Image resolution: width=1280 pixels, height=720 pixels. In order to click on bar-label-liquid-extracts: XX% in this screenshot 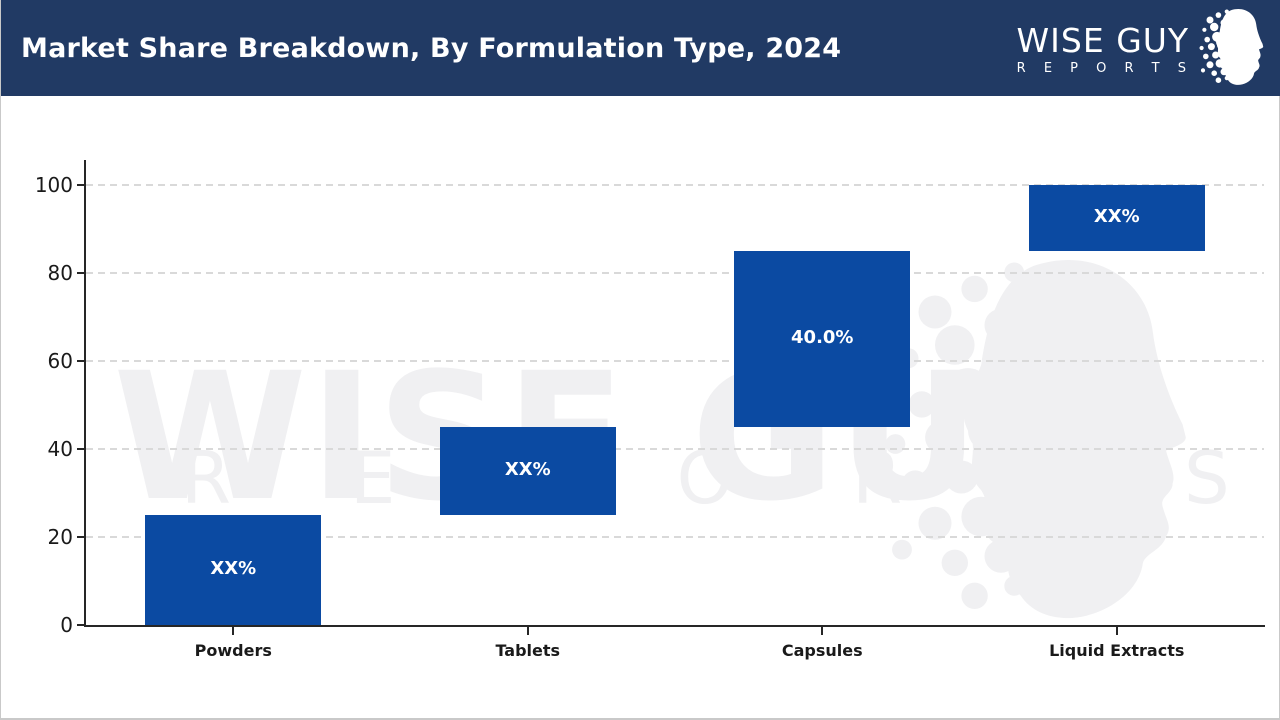, I will do `click(1116, 216)`.